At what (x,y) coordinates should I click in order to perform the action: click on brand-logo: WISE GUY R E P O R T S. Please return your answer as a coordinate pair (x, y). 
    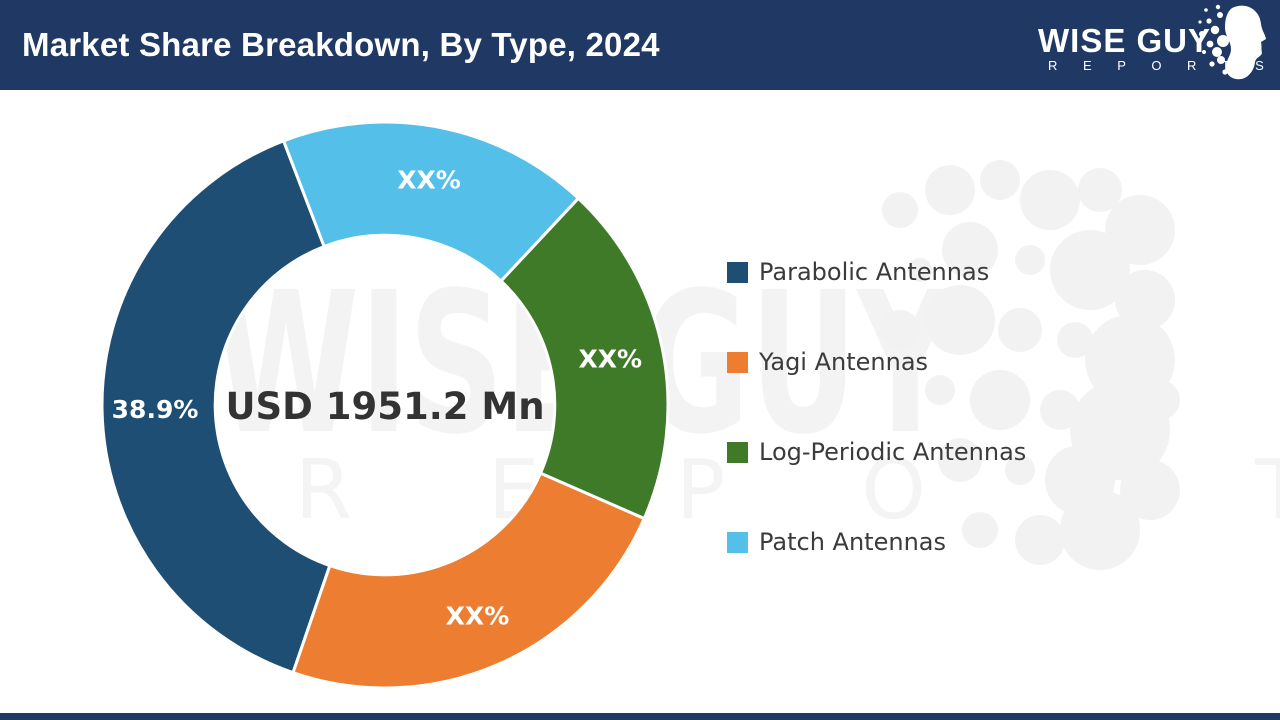
    Looking at the image, I should click on (1141, 45).